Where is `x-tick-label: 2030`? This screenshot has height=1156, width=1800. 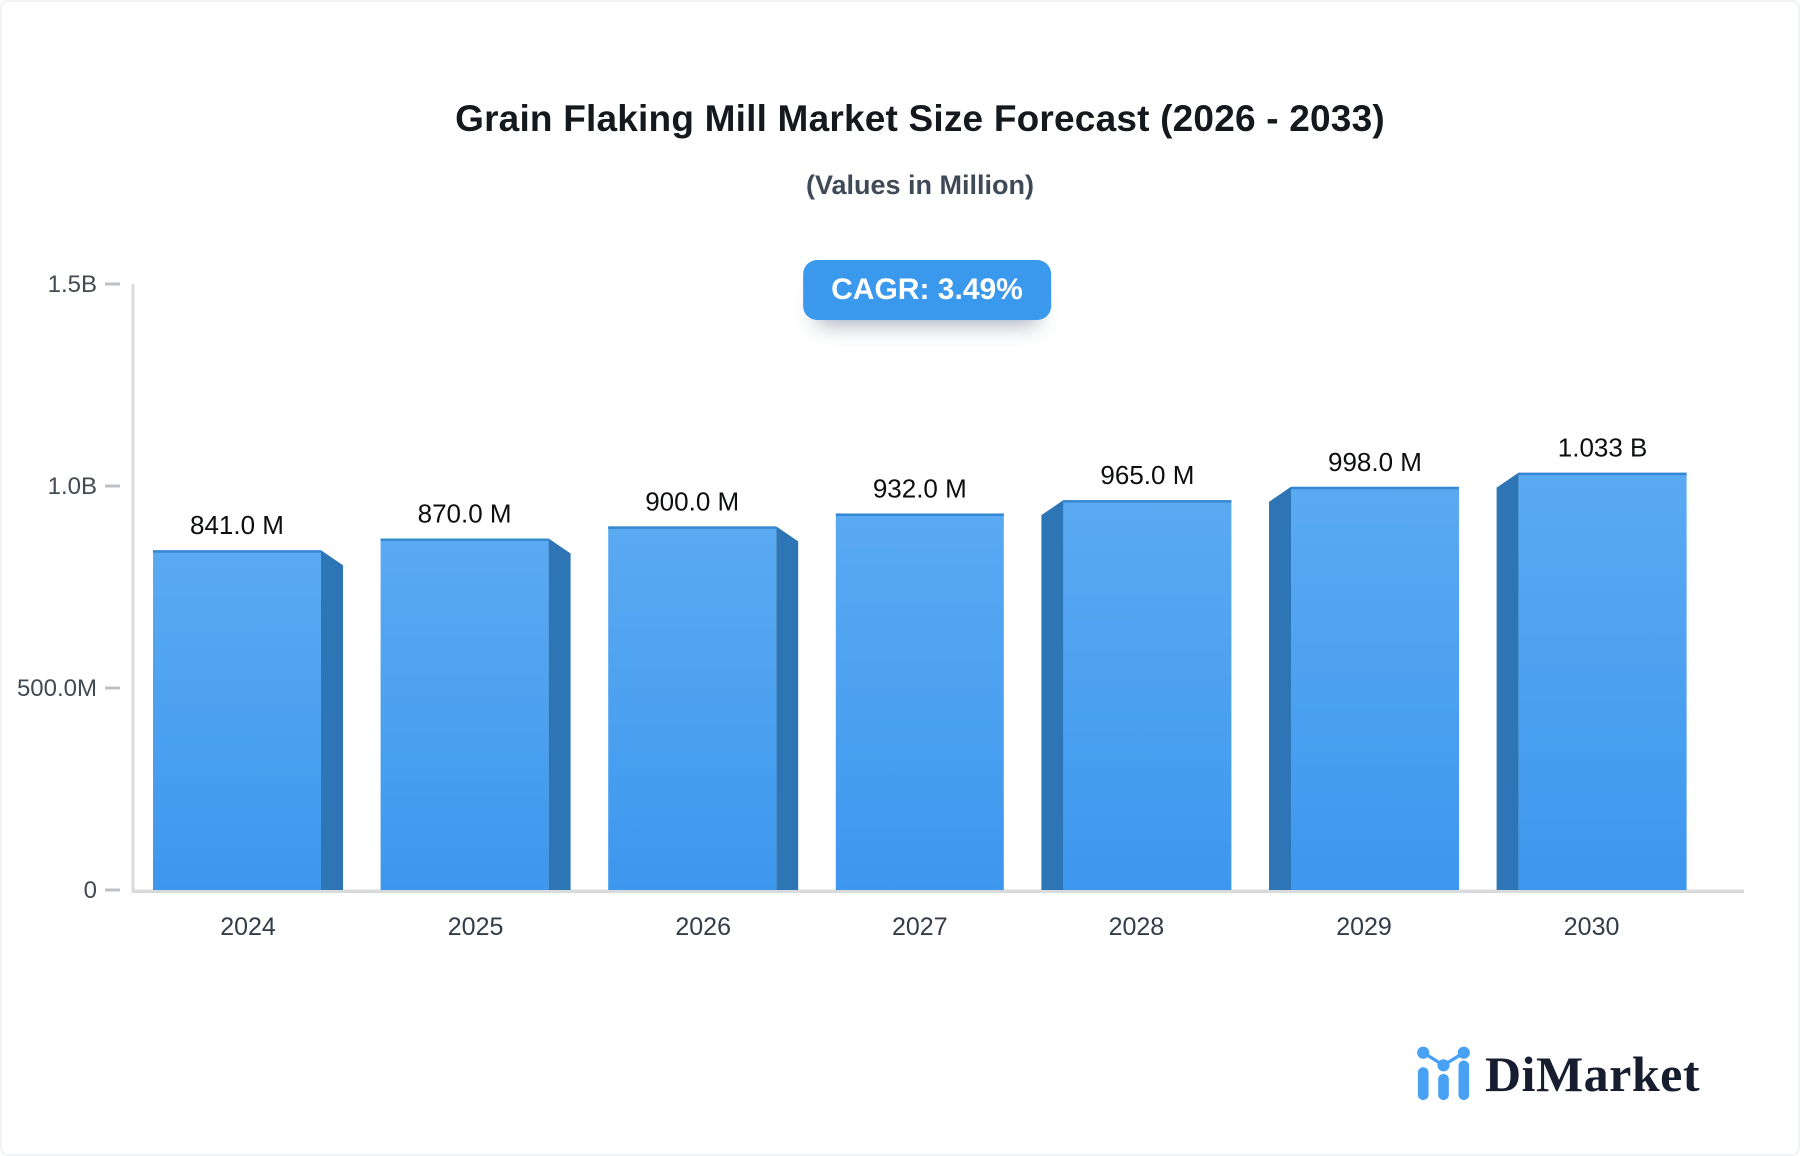
x-tick-label: 2030 is located at coordinates (1592, 927).